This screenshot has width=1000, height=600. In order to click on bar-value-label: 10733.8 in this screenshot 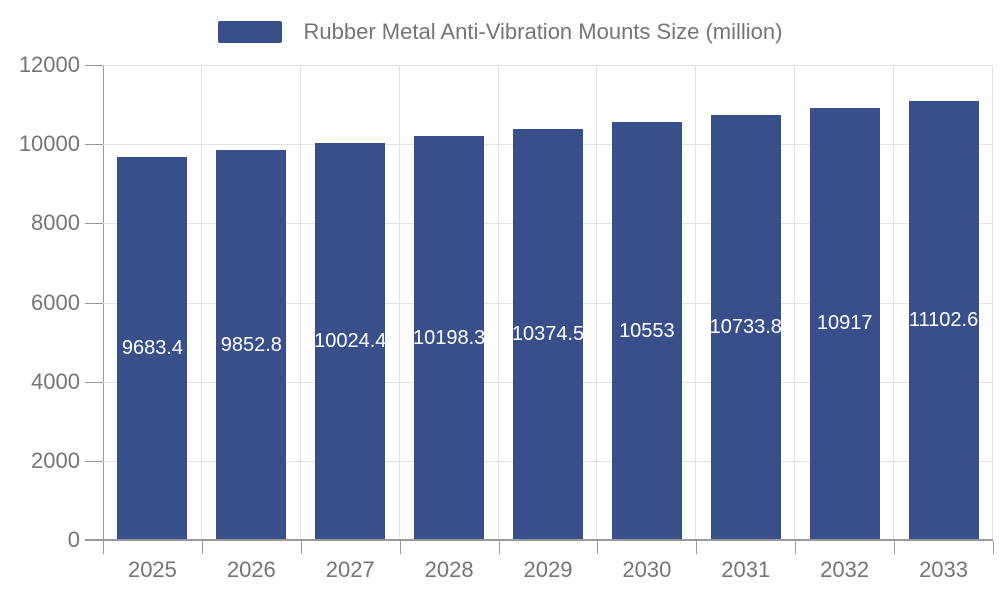, I will do `click(745, 327)`.